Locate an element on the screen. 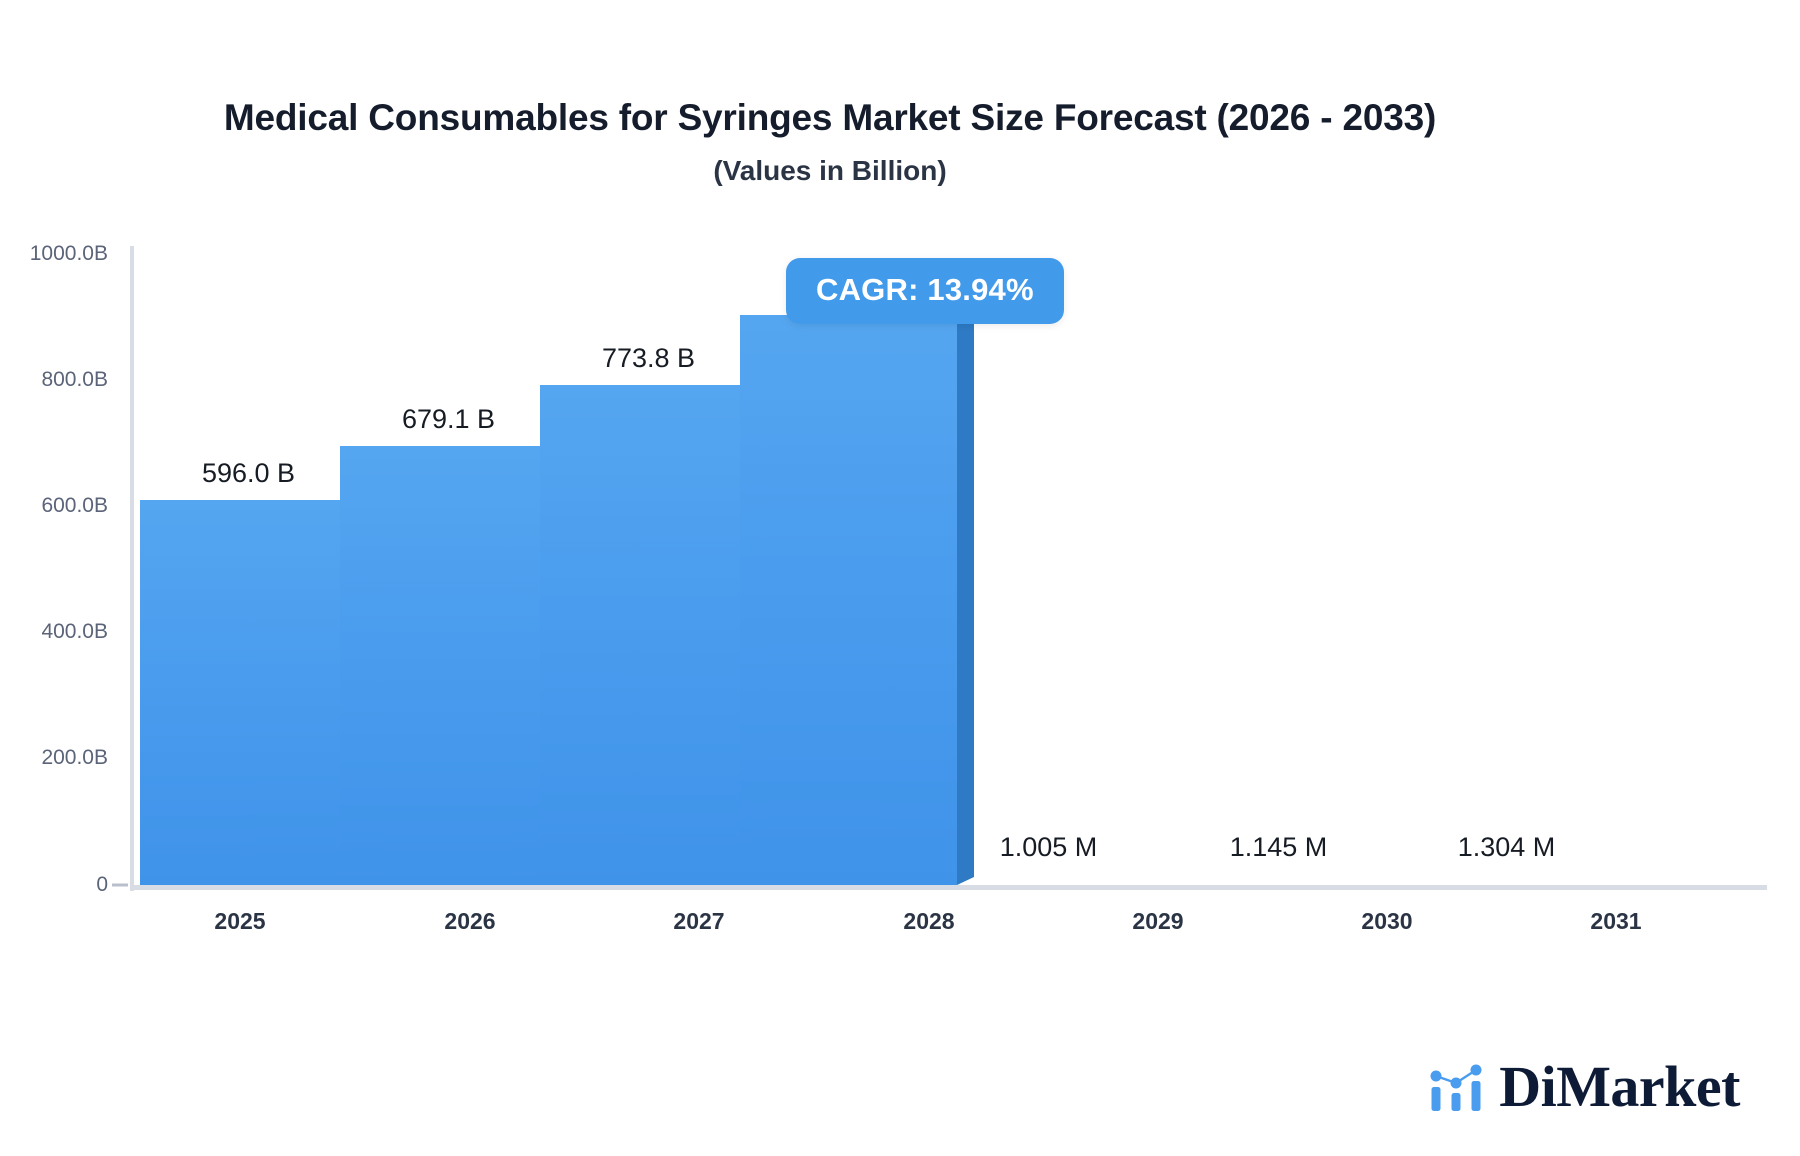 The height and width of the screenshot is (1156, 1800). bar-group-2028: 881.7 B is located at coordinates (848, 562).